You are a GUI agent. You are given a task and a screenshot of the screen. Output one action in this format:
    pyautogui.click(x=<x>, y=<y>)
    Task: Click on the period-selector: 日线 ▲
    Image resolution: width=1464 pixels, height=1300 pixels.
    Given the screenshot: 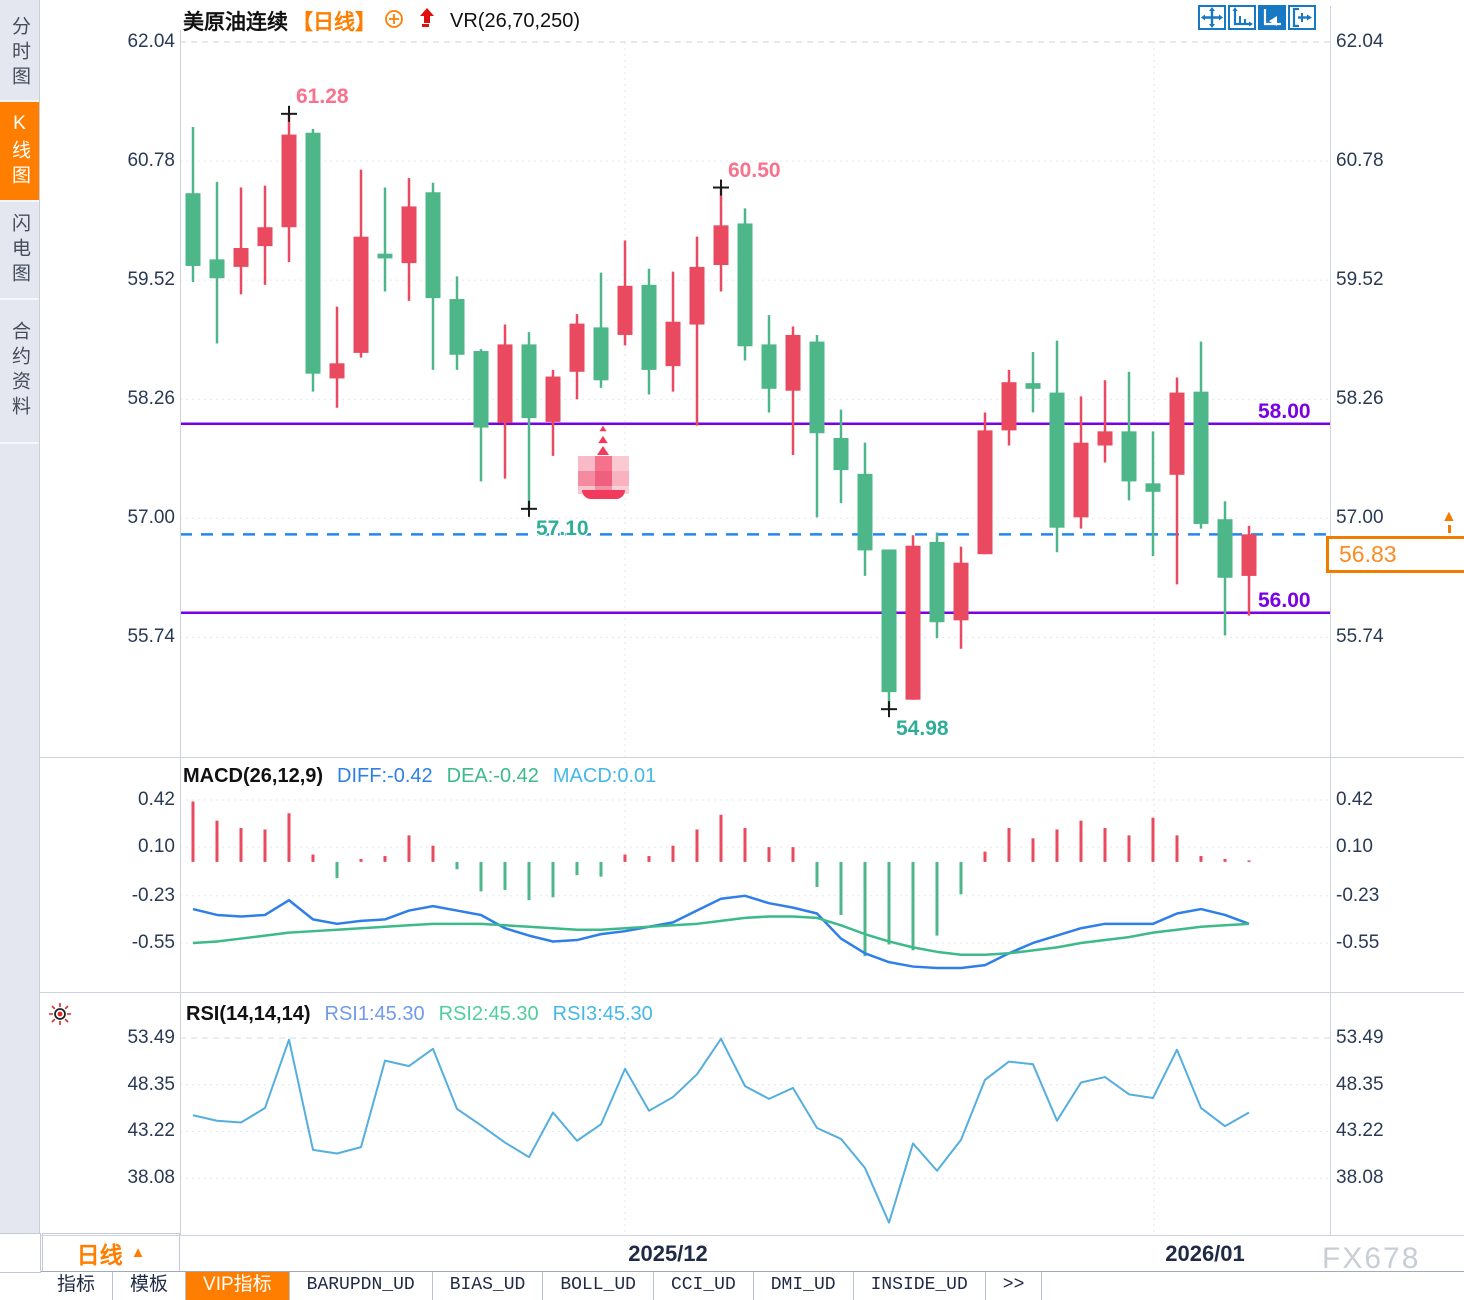 What is the action you would take?
    pyautogui.click(x=111, y=1252)
    